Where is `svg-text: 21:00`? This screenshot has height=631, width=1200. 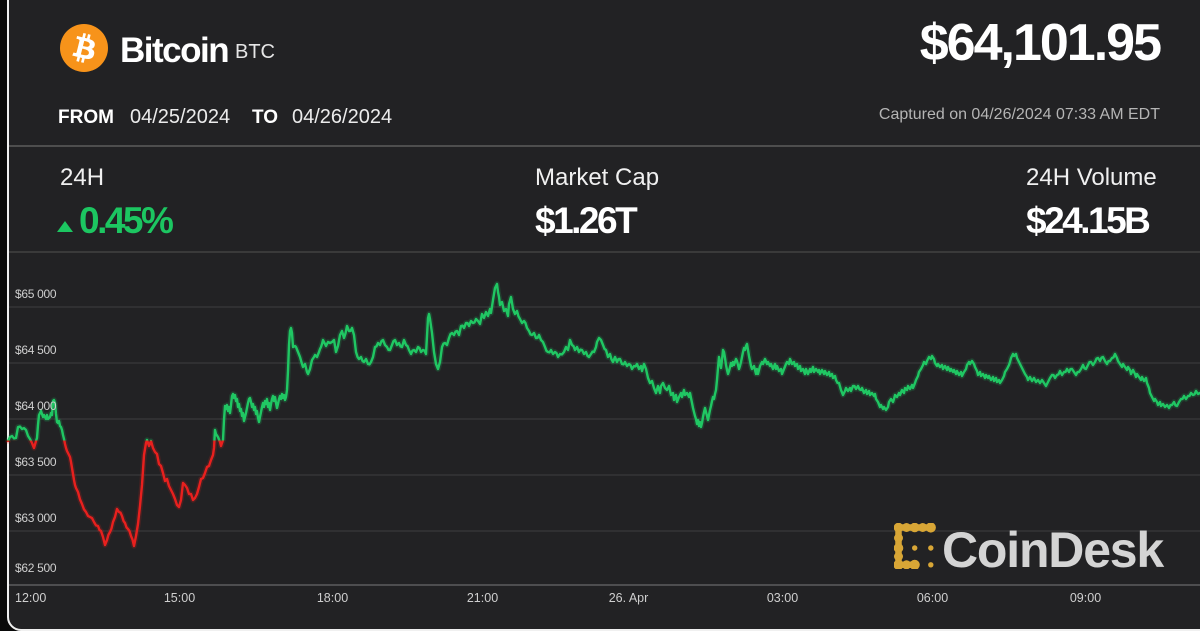 svg-text: 21:00 is located at coordinates (482, 598).